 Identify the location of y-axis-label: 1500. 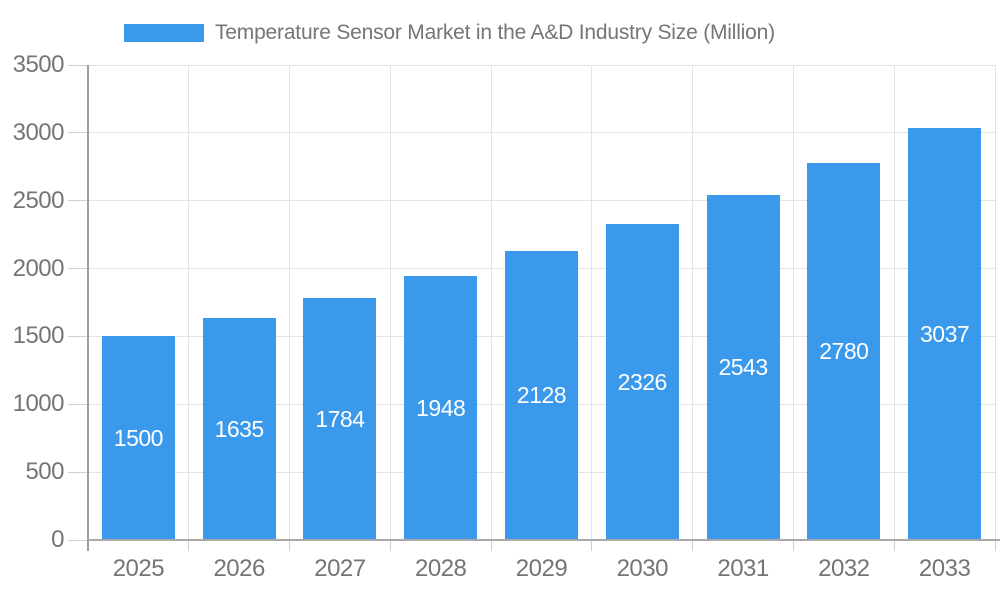
(38, 336).